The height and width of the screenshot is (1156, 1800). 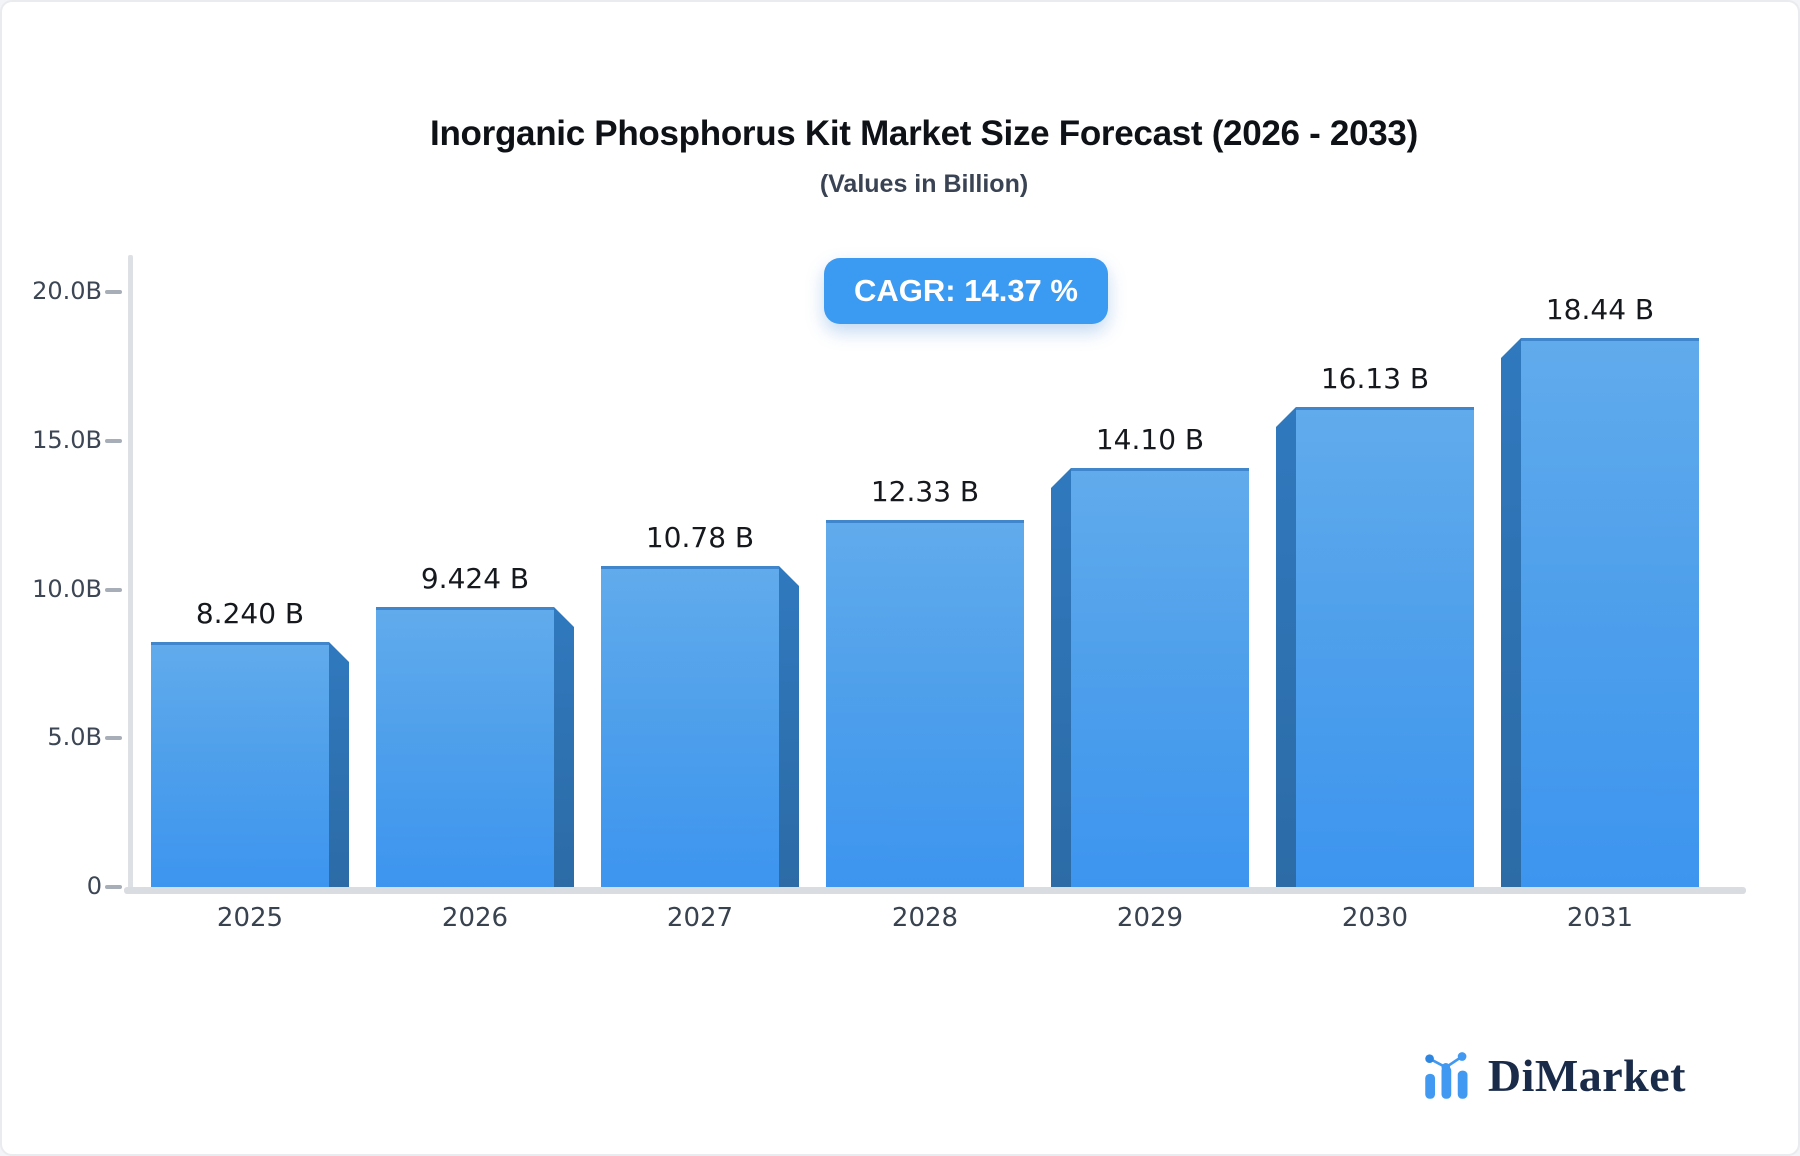 What do you see at coordinates (1375, 918) in the screenshot?
I see `x-axis-label-2030: 2030` at bounding box center [1375, 918].